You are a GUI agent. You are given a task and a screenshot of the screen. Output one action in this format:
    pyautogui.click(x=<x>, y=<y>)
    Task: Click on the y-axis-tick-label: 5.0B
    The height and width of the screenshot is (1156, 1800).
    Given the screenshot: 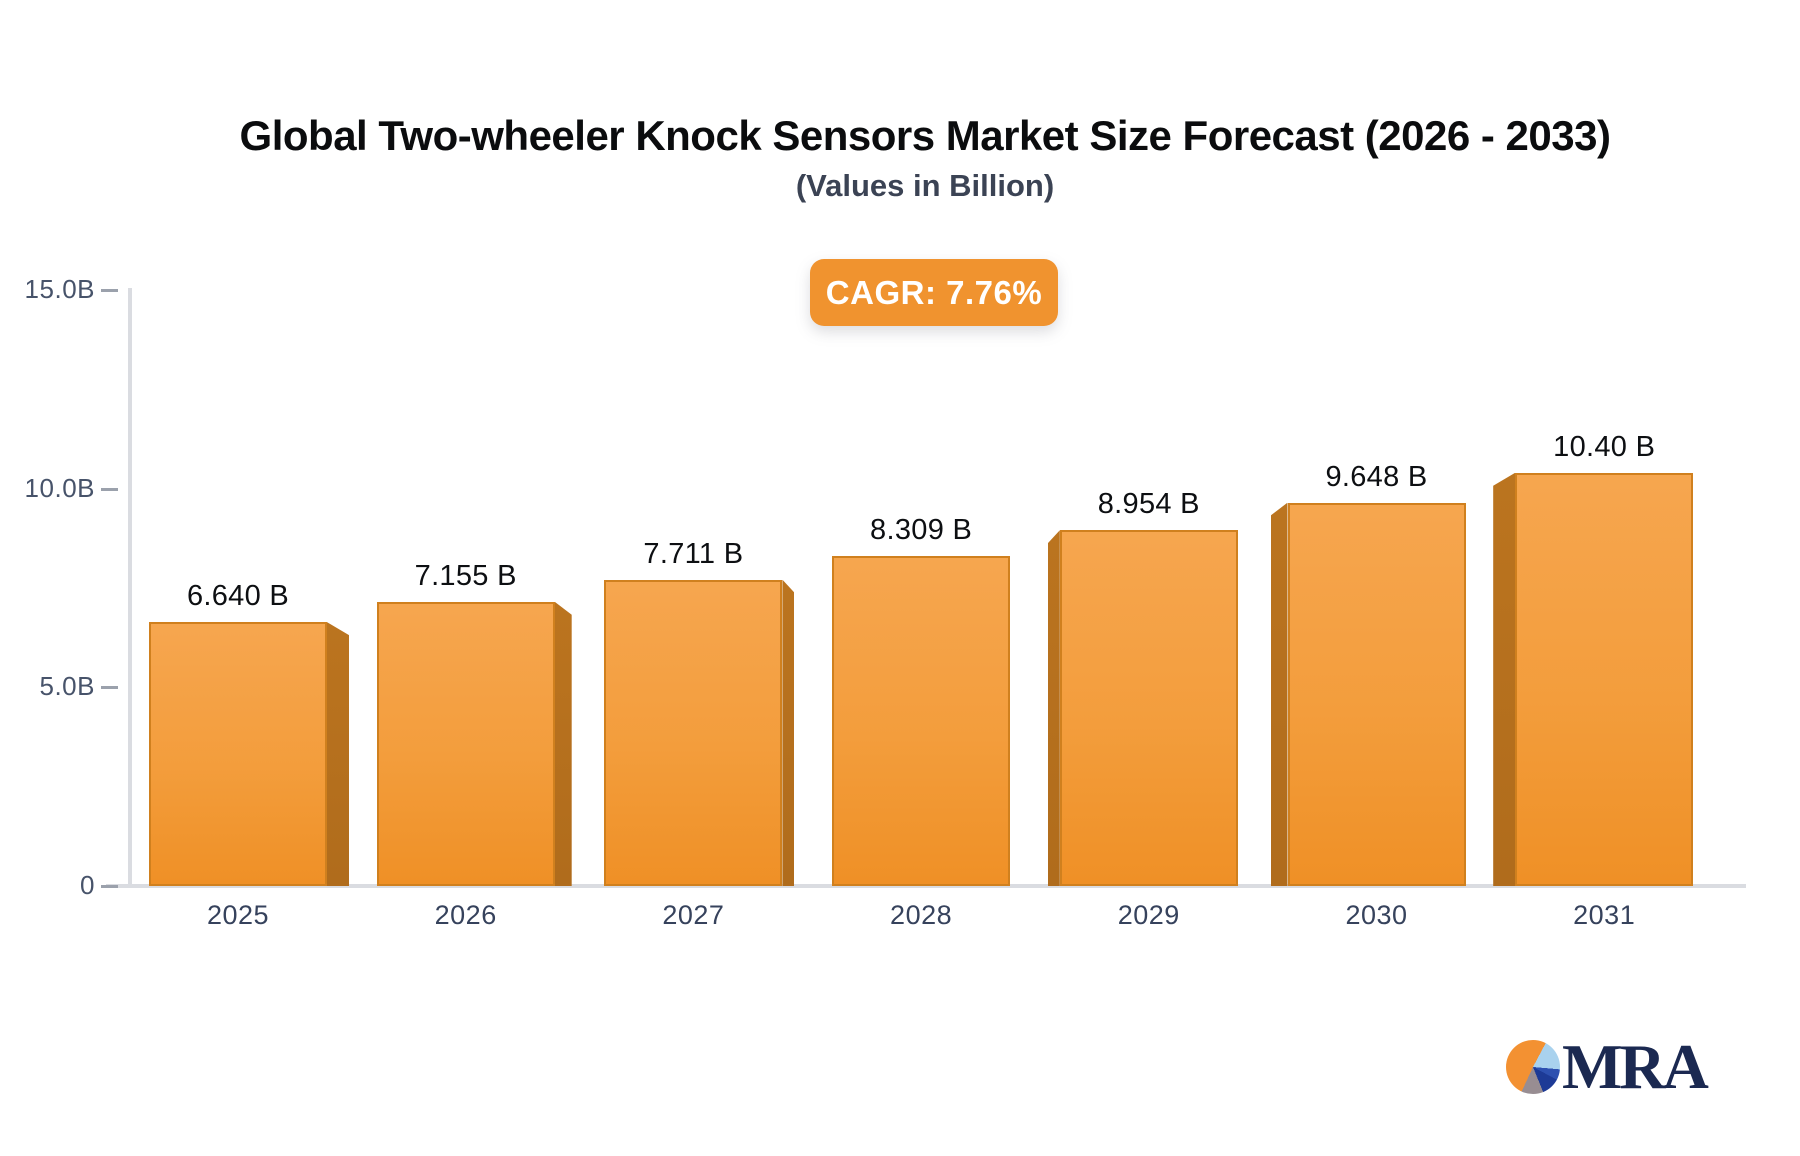 What is the action you would take?
    pyautogui.click(x=67, y=686)
    